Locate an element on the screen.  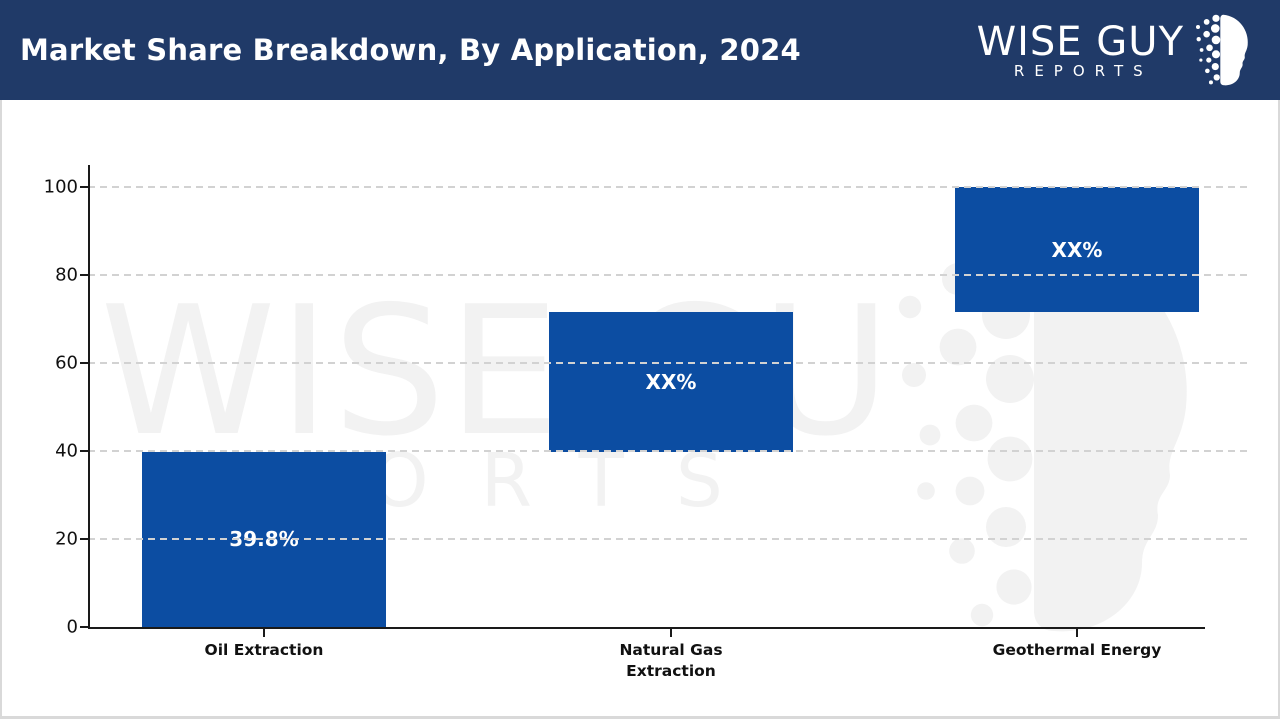
y-axis-line is located at coordinates (89, 397).